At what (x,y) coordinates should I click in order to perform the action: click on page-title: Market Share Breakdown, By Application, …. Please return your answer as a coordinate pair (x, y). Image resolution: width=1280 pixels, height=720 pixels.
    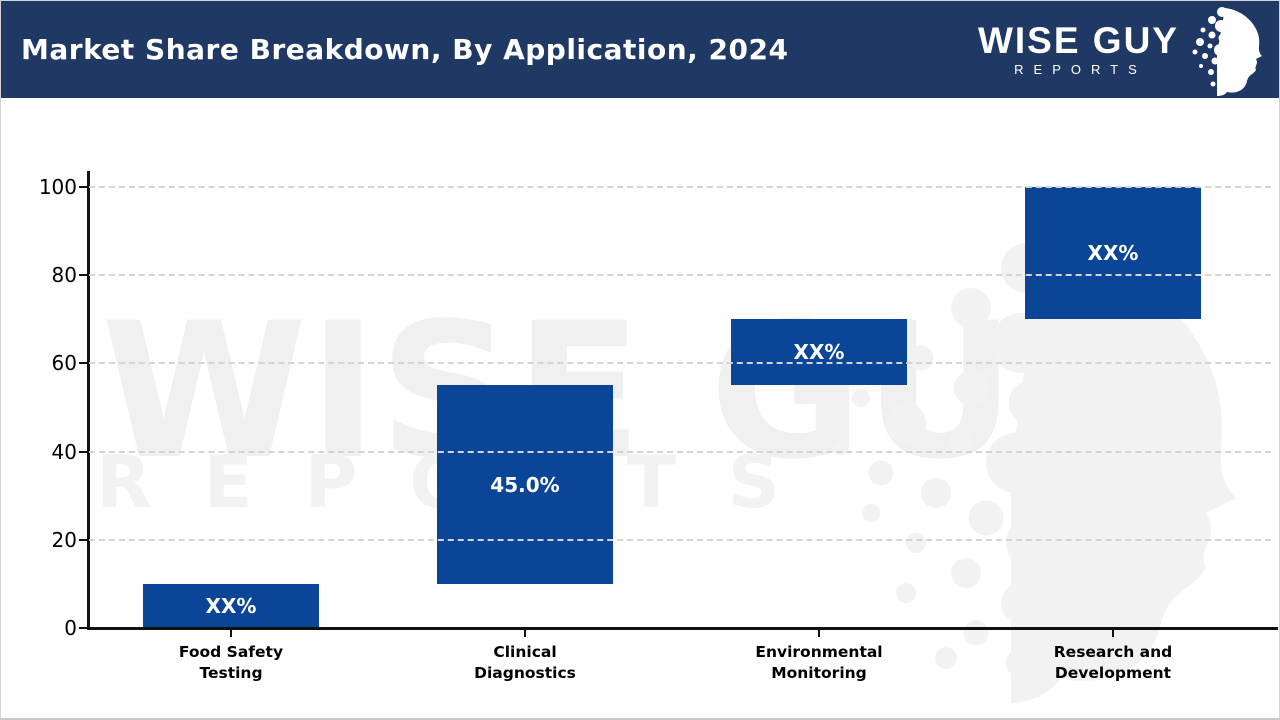
    Looking at the image, I should click on (405, 49).